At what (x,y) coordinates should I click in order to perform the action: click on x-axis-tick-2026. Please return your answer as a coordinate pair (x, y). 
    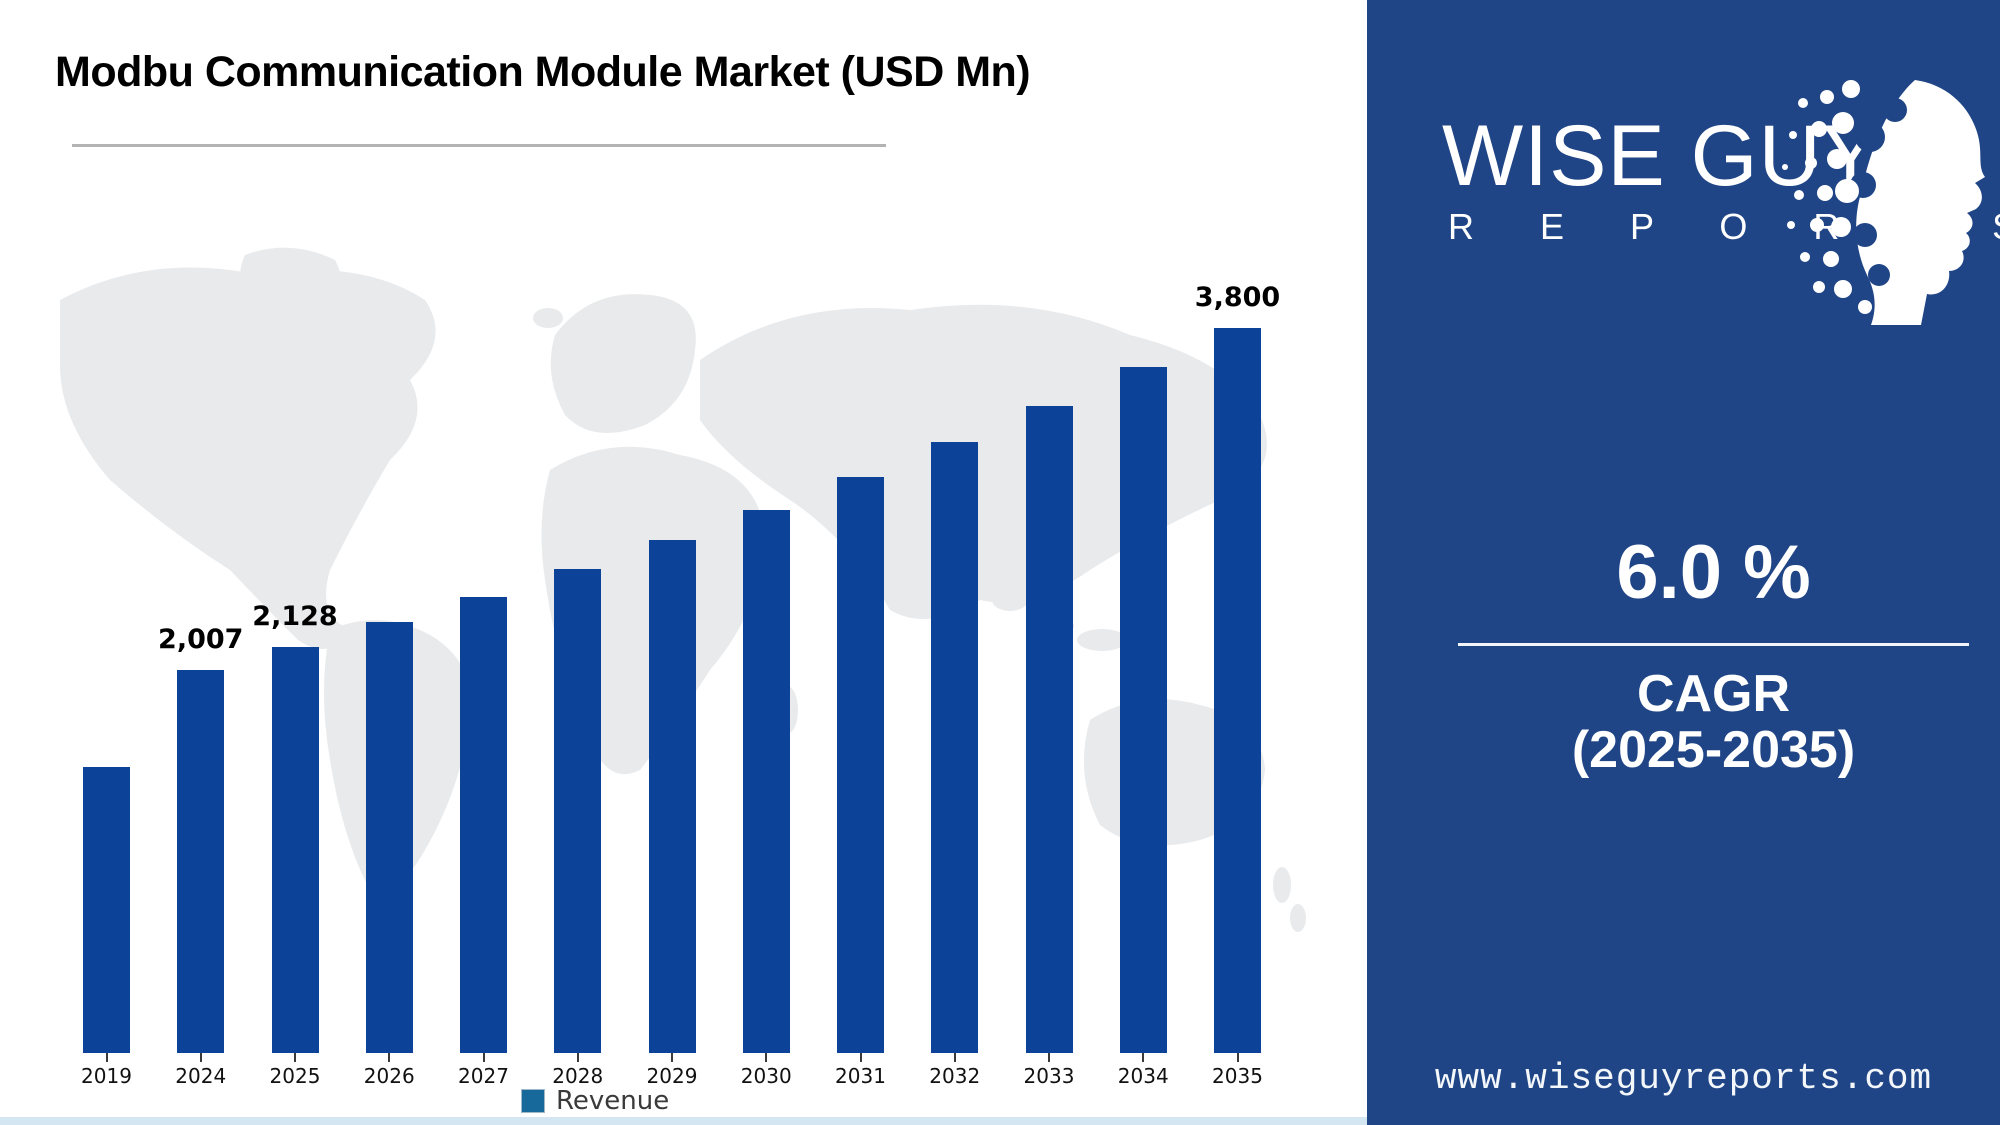
    Looking at the image, I should click on (389, 1057).